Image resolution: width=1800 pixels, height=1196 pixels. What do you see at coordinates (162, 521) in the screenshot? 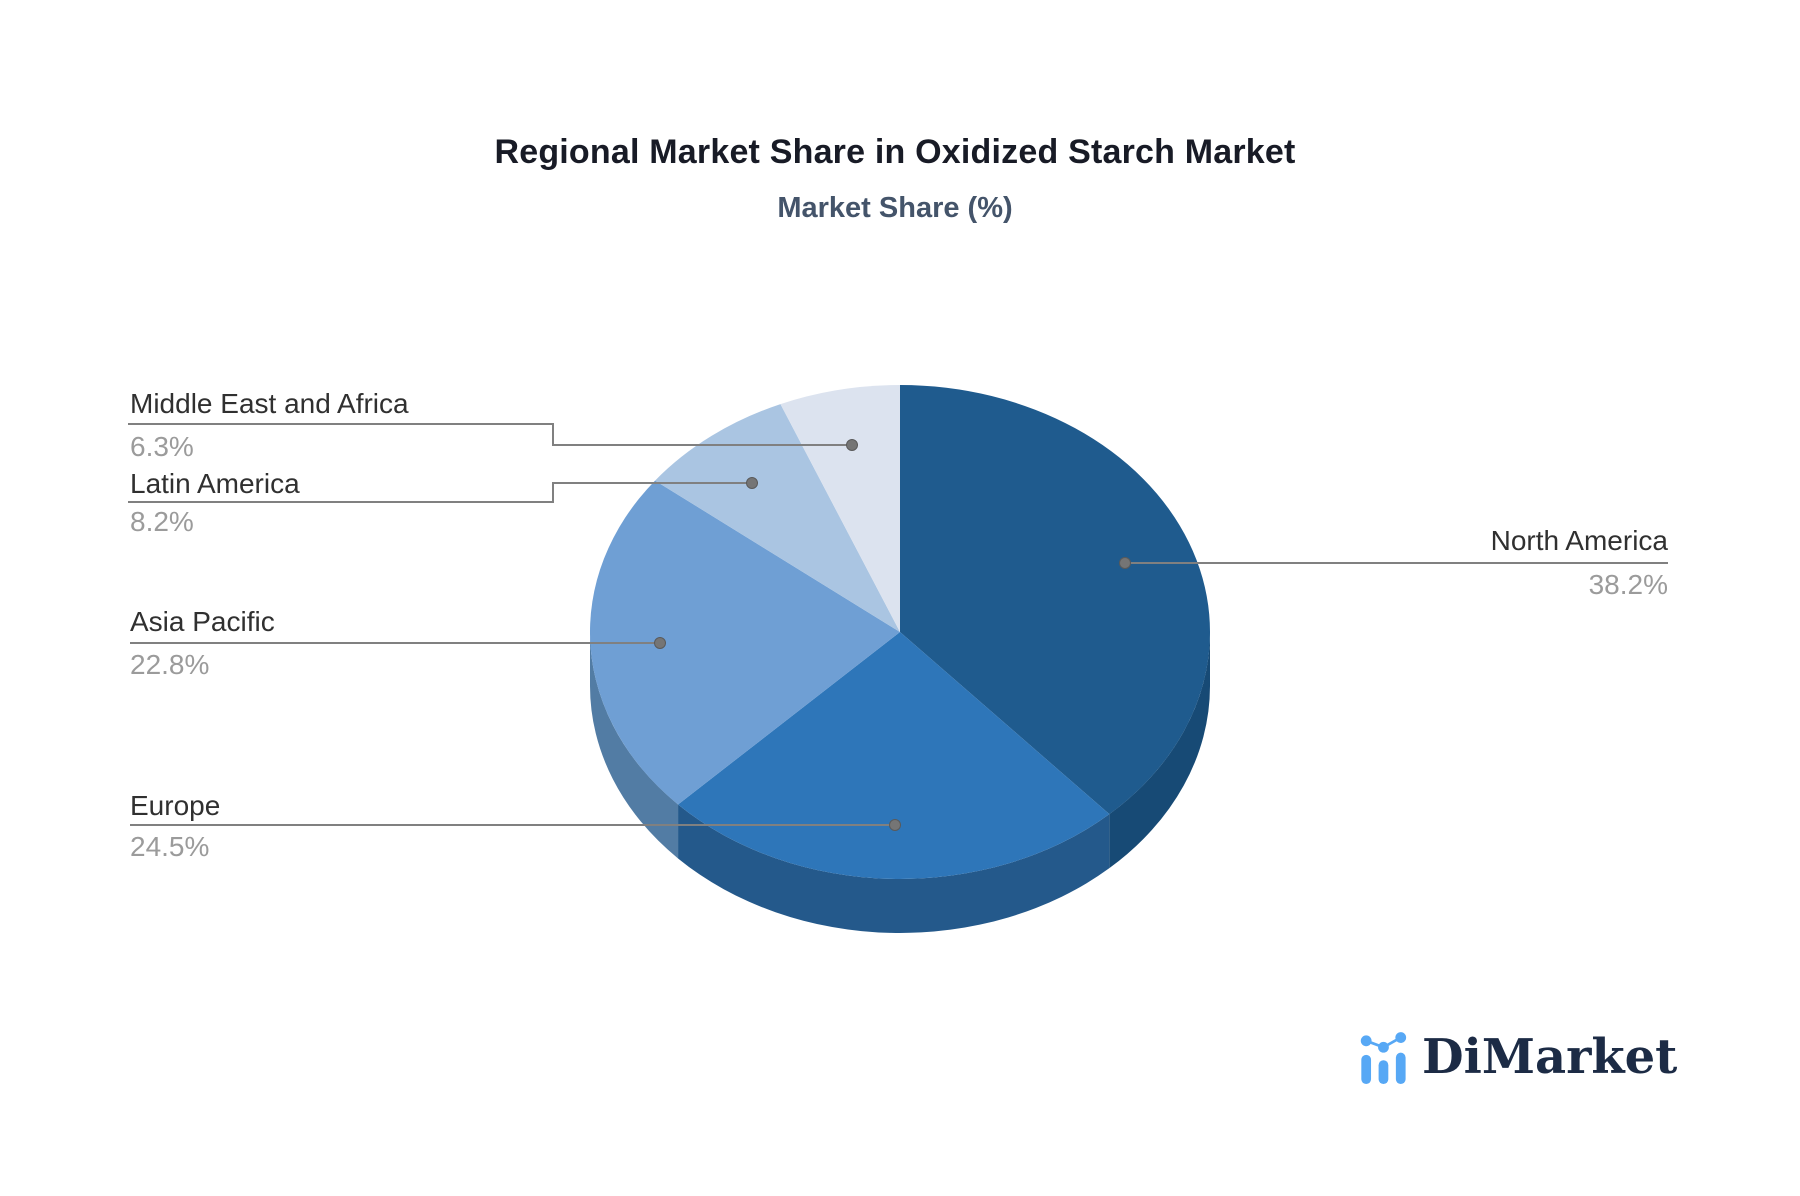
I see `value-latin-america: 8.2%` at bounding box center [162, 521].